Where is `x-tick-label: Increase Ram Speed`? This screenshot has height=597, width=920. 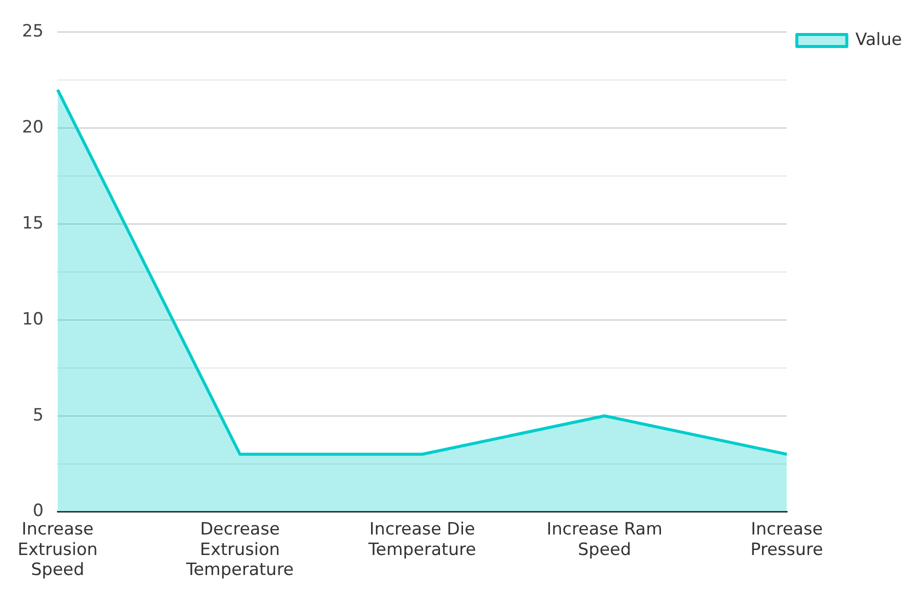 x-tick-label: Increase Ram Speed is located at coordinates (604, 539).